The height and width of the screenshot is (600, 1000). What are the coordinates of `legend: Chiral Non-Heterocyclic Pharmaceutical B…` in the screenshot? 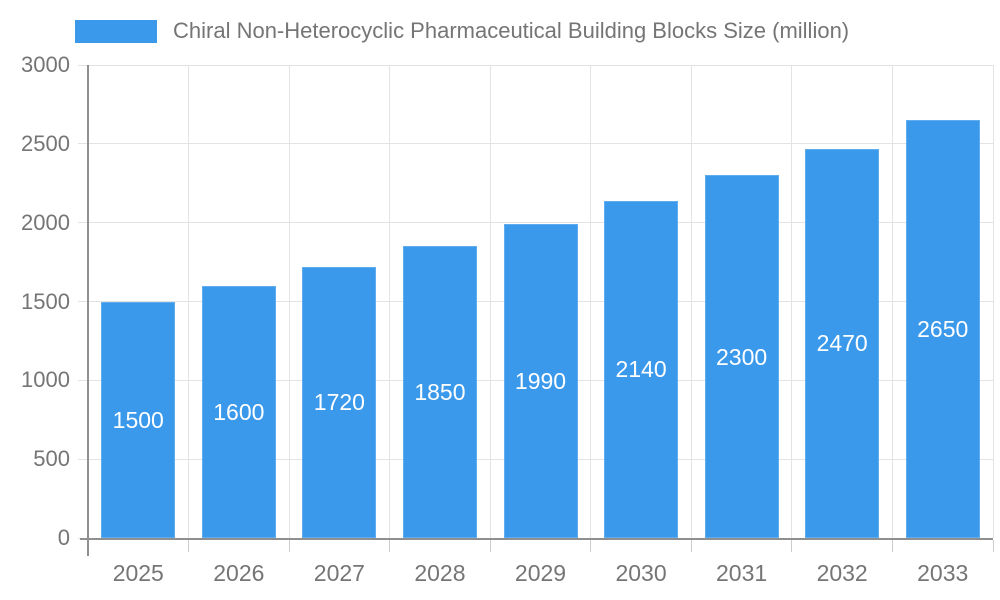 It's located at (462, 31).